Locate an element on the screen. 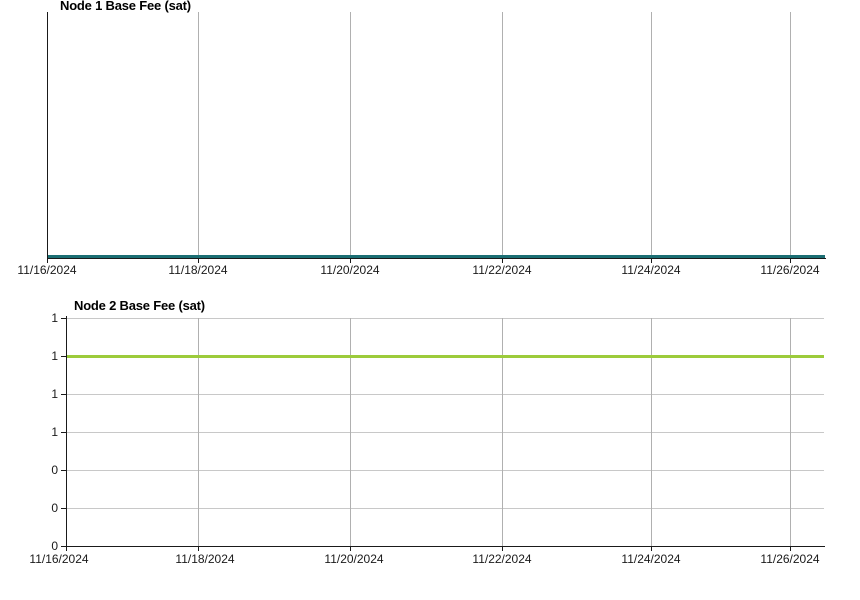  series-line-node-2-base-fee is located at coordinates (445, 356).